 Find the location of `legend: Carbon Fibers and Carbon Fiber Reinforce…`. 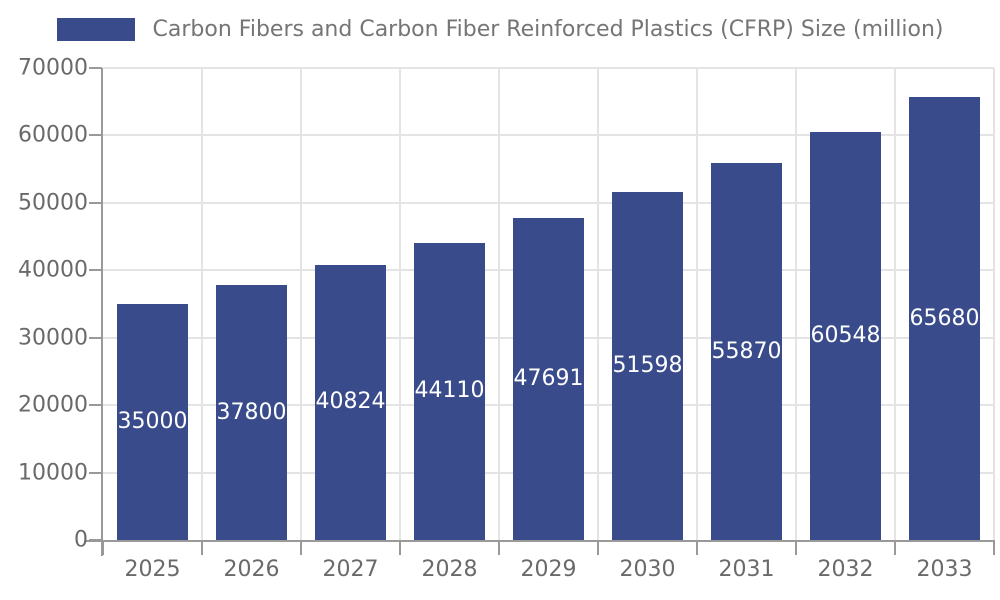

legend: Carbon Fibers and Carbon Fiber Reinforce… is located at coordinates (500, 29).